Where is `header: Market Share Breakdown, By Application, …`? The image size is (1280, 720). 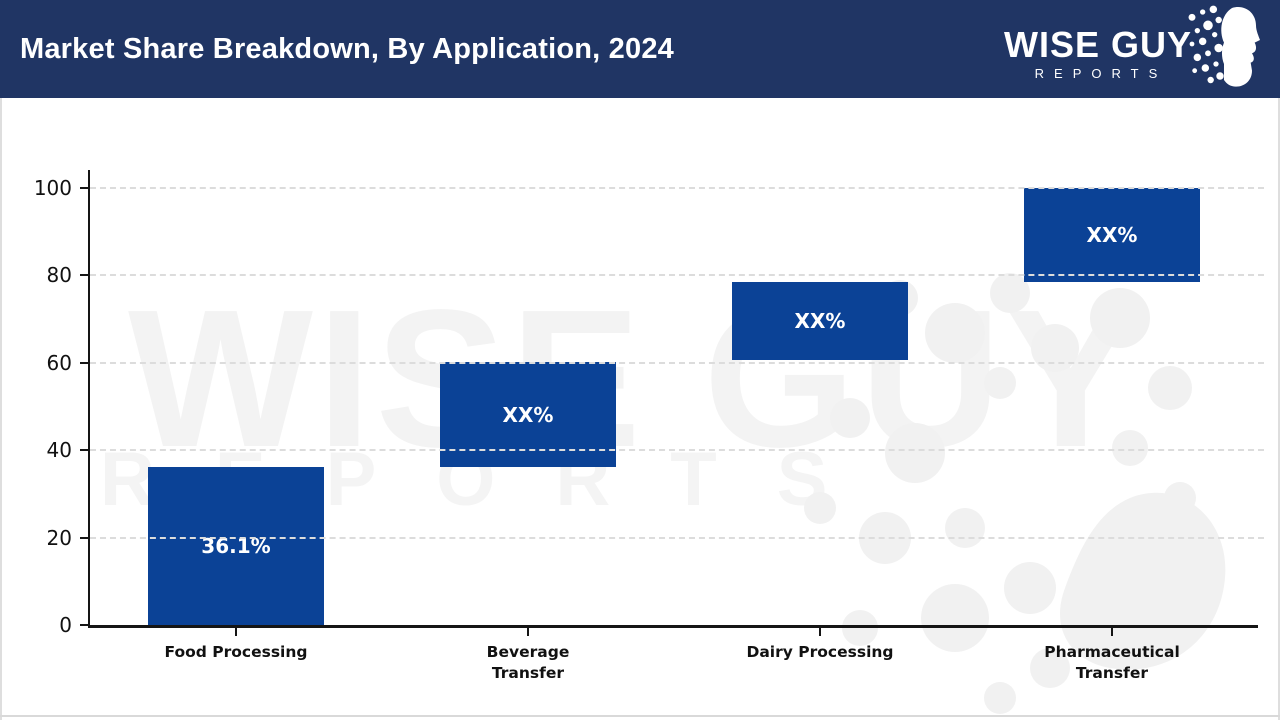 header: Market Share Breakdown, By Application, … is located at coordinates (640, 49).